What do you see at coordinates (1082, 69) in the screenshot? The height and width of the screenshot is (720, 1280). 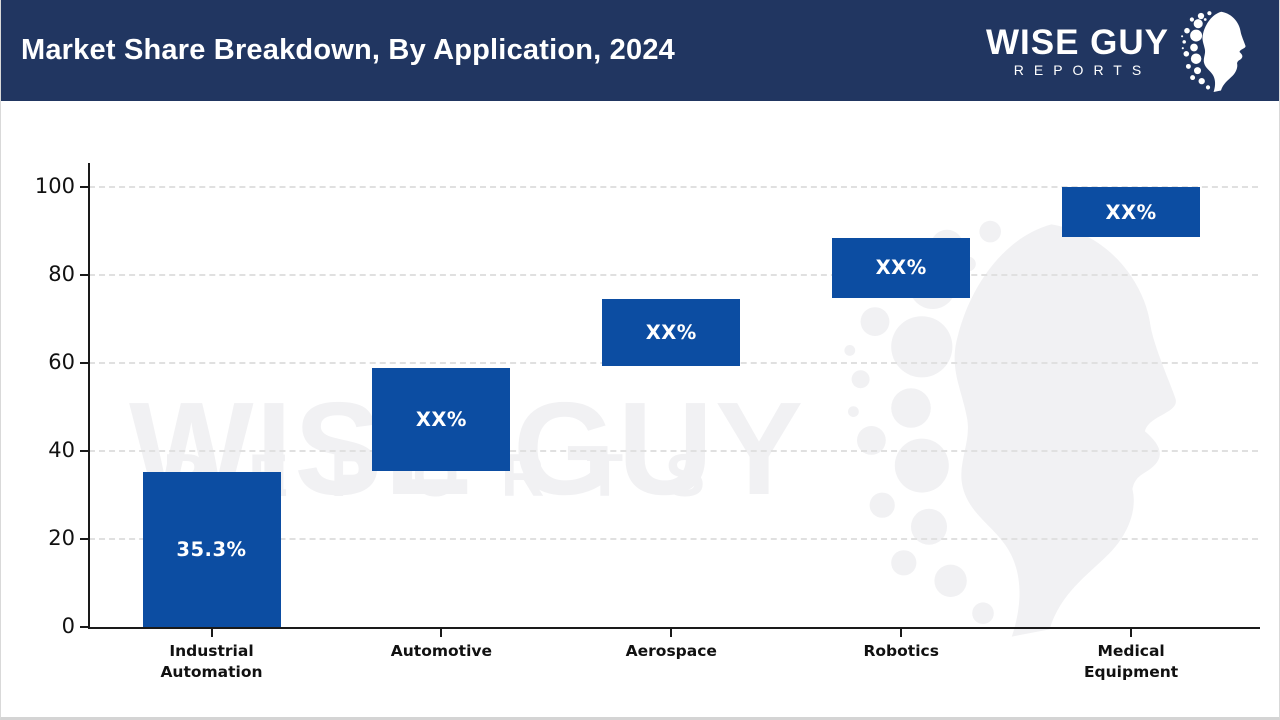 I see `logo-subtitle: REPORTS` at bounding box center [1082, 69].